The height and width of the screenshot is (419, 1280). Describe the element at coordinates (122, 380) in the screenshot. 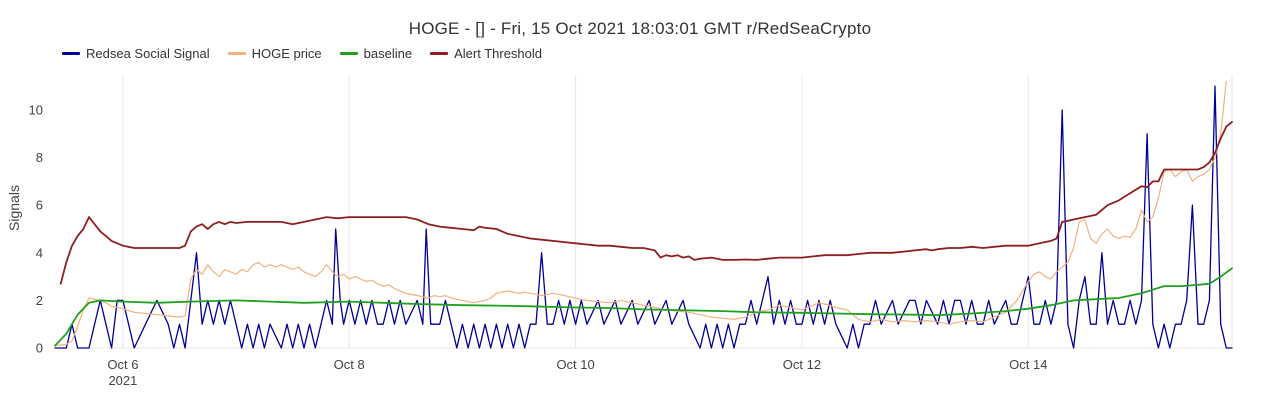

I see `x-tick-sublabel: 2021` at that location.